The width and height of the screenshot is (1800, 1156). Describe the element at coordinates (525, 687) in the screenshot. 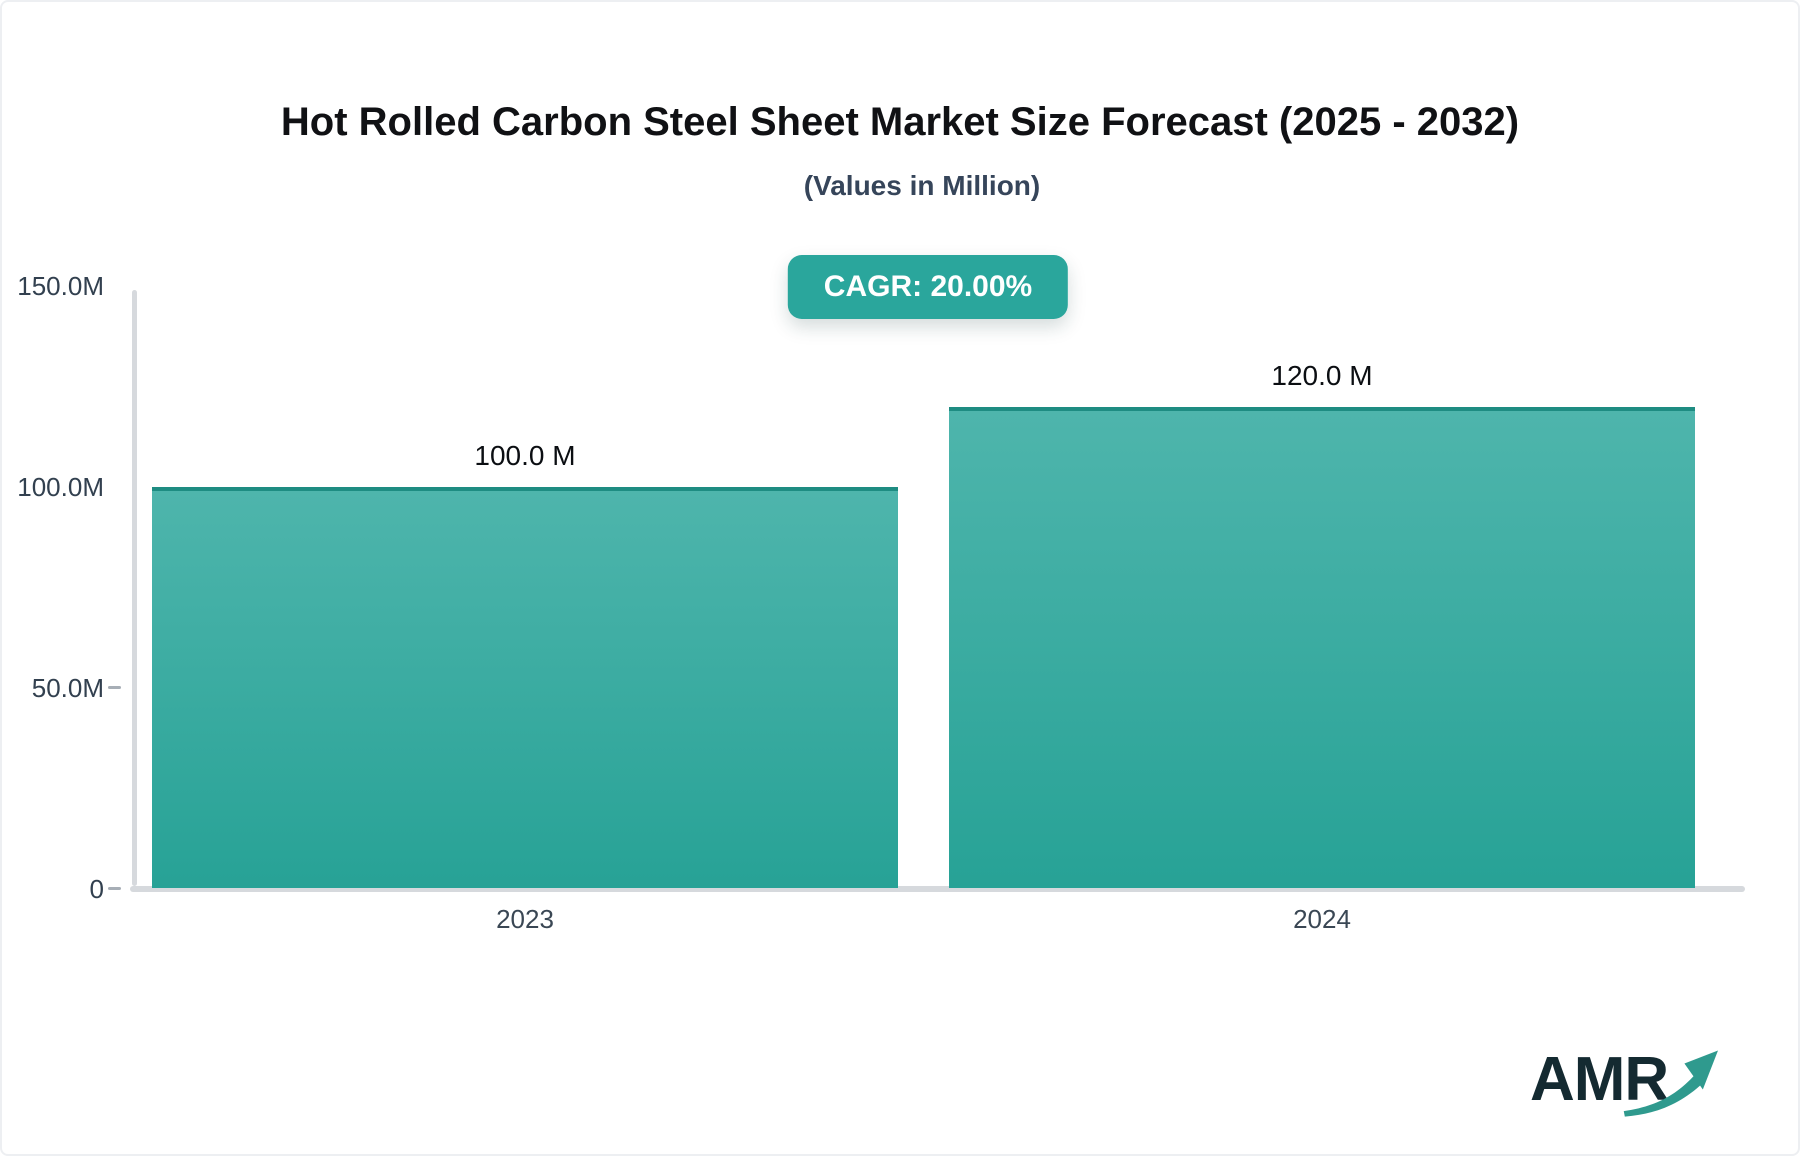

I see `bar-2023` at that location.